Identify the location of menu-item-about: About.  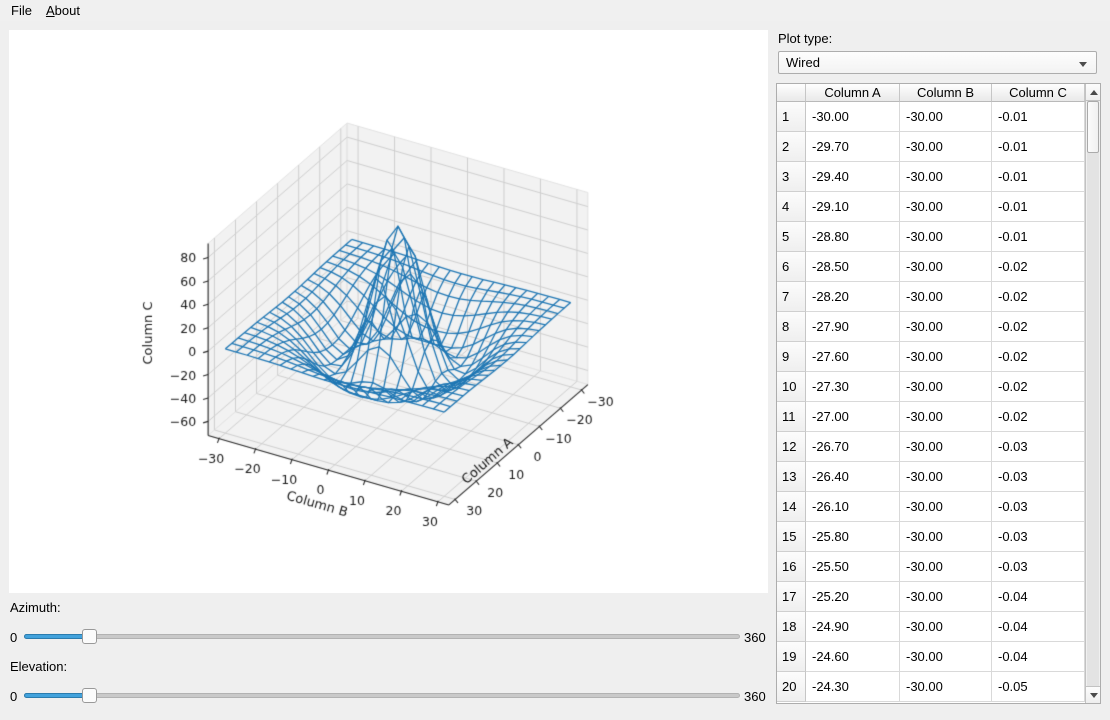
(62, 10).